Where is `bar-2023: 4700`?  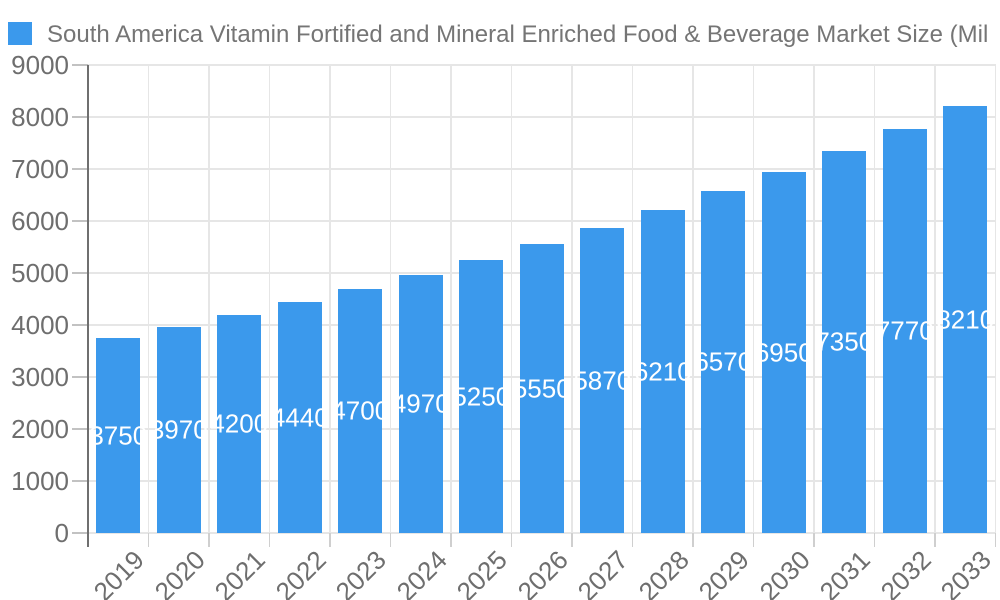
bar-2023: 4700 is located at coordinates (360, 411).